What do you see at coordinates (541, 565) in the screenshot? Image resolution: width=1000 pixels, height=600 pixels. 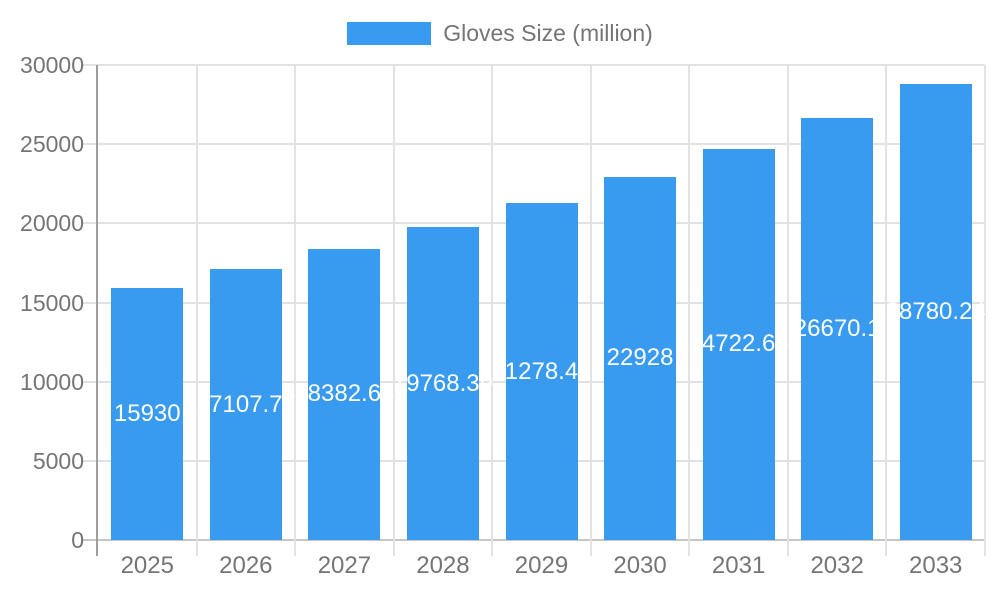 I see `x-tick-label: 2029` at bounding box center [541, 565].